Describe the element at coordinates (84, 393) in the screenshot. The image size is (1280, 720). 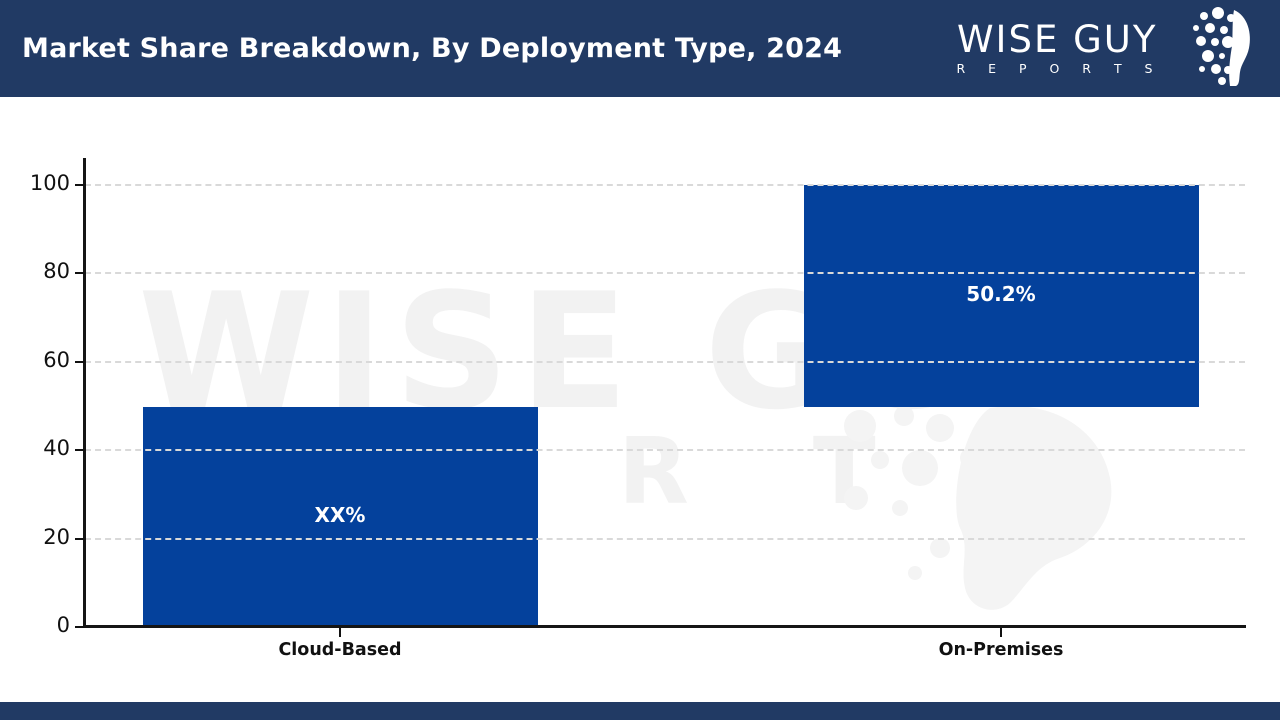
I see `y-axis-line` at that location.